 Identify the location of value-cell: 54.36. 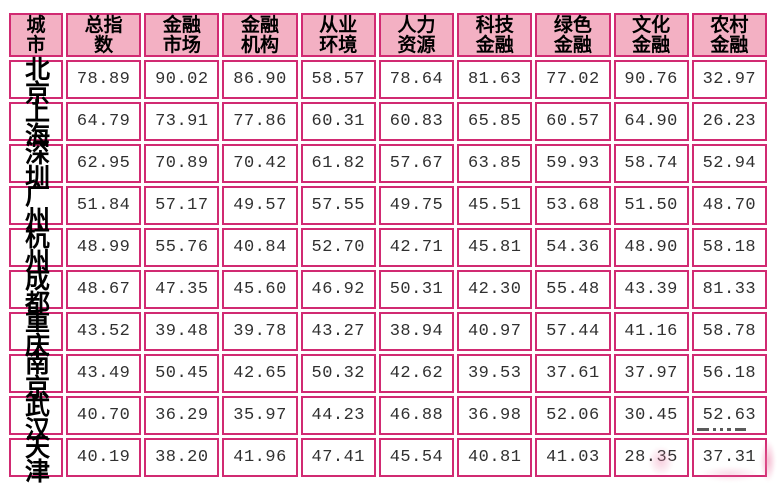
(573, 247).